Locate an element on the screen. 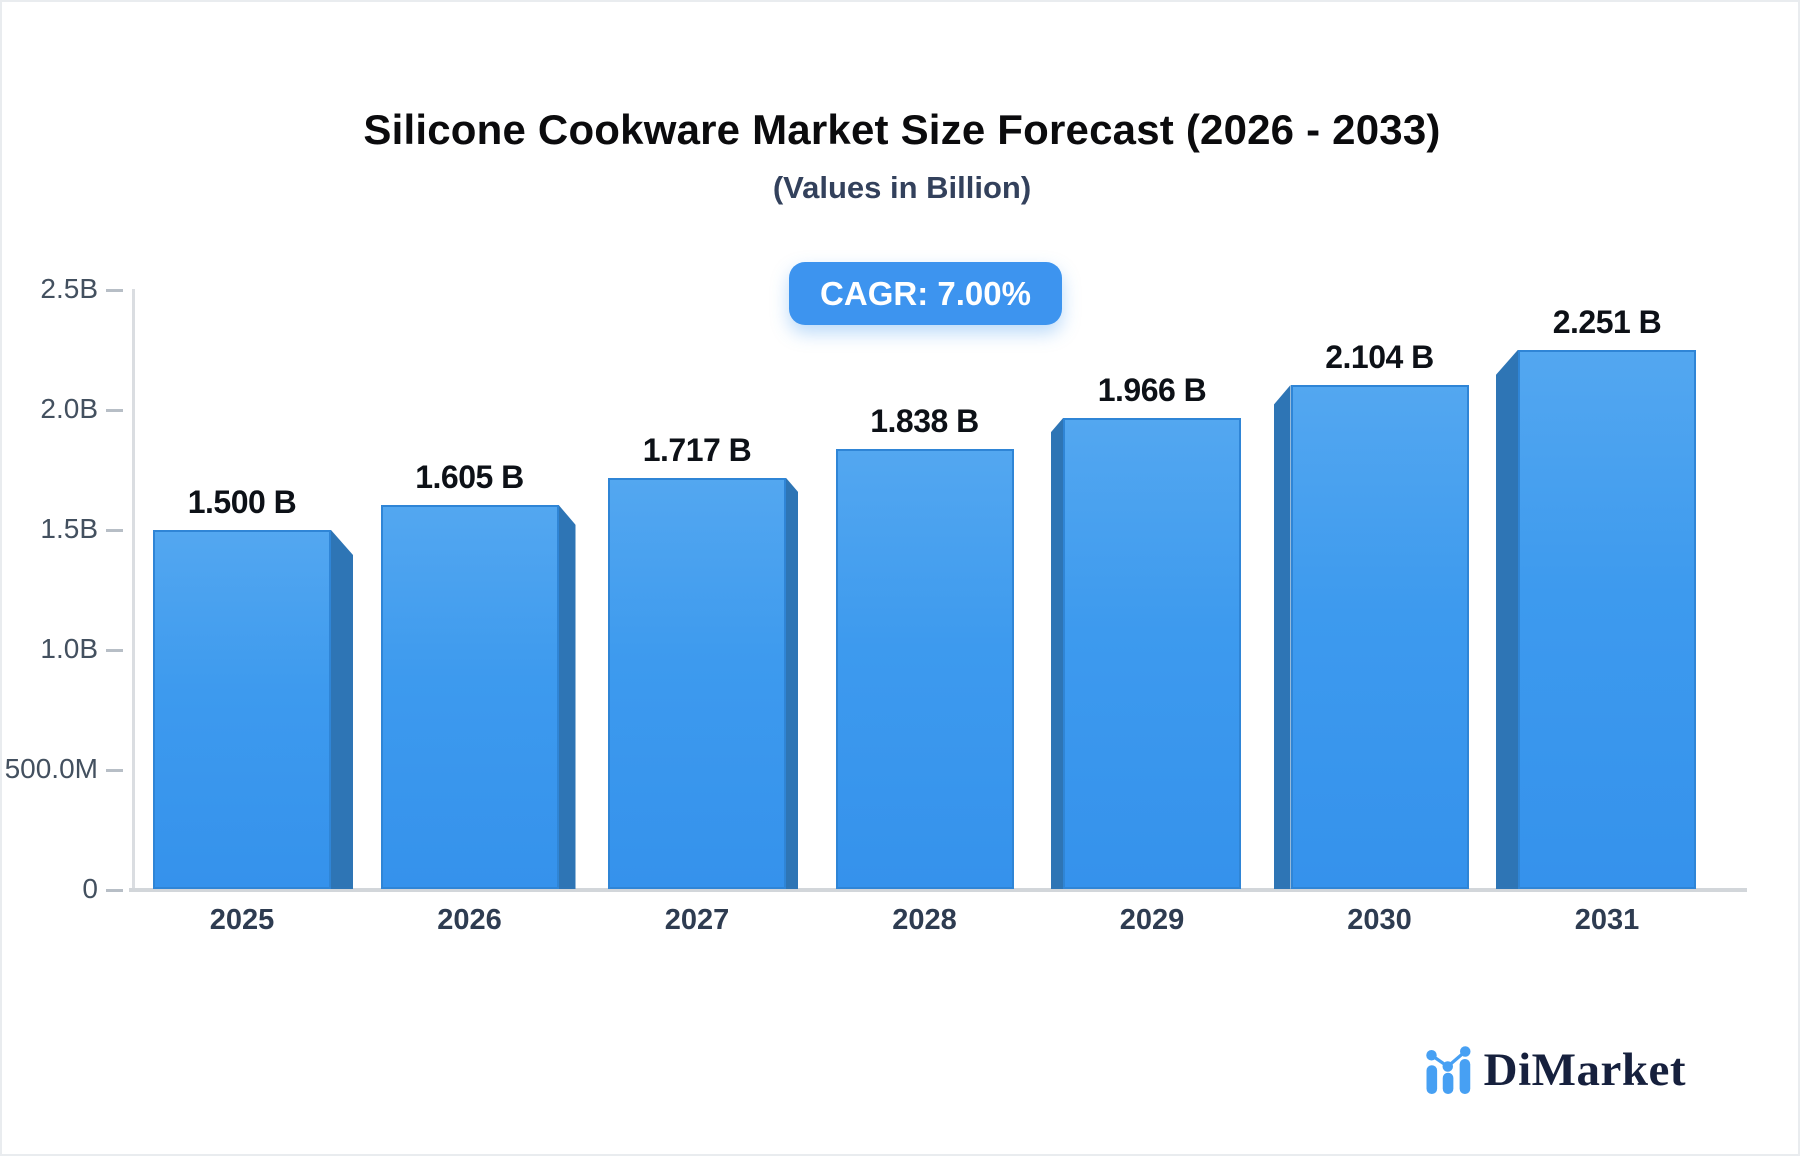  y-axis-label: 1.0B is located at coordinates (69, 648).